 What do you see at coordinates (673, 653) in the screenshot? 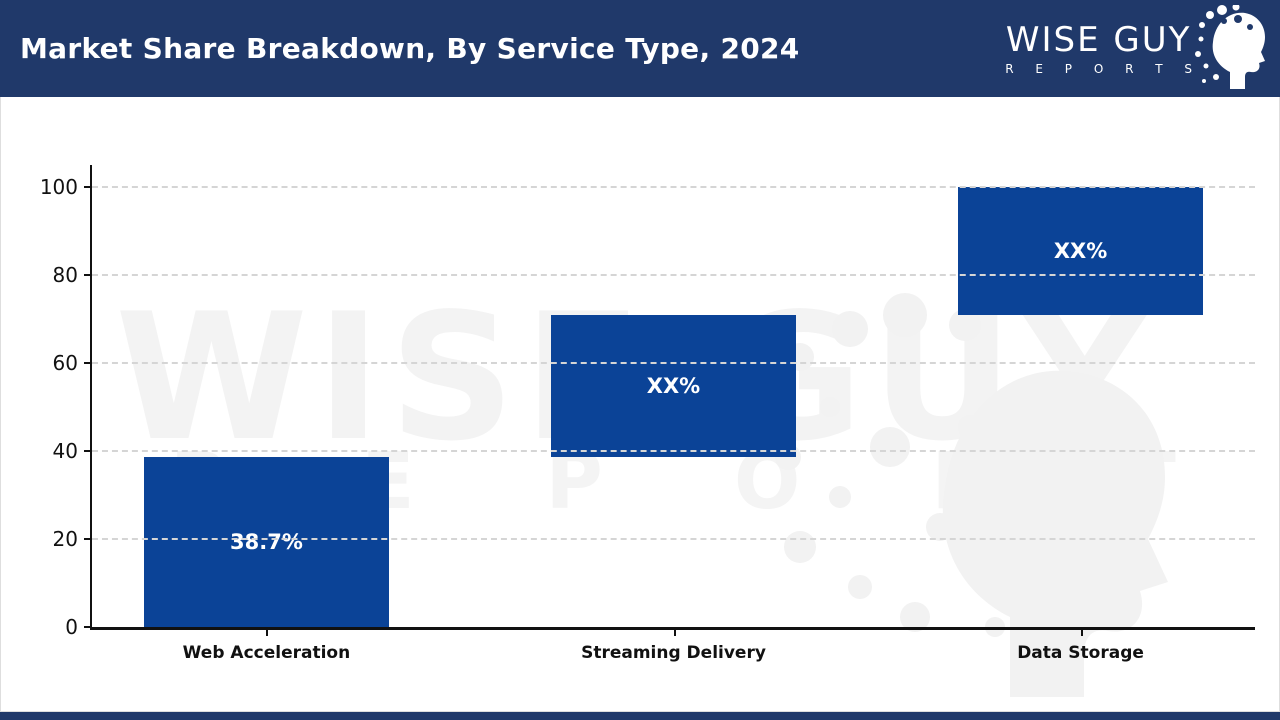
I see `x-category-label-streaming-delivery: Streaming Delivery` at bounding box center [673, 653].